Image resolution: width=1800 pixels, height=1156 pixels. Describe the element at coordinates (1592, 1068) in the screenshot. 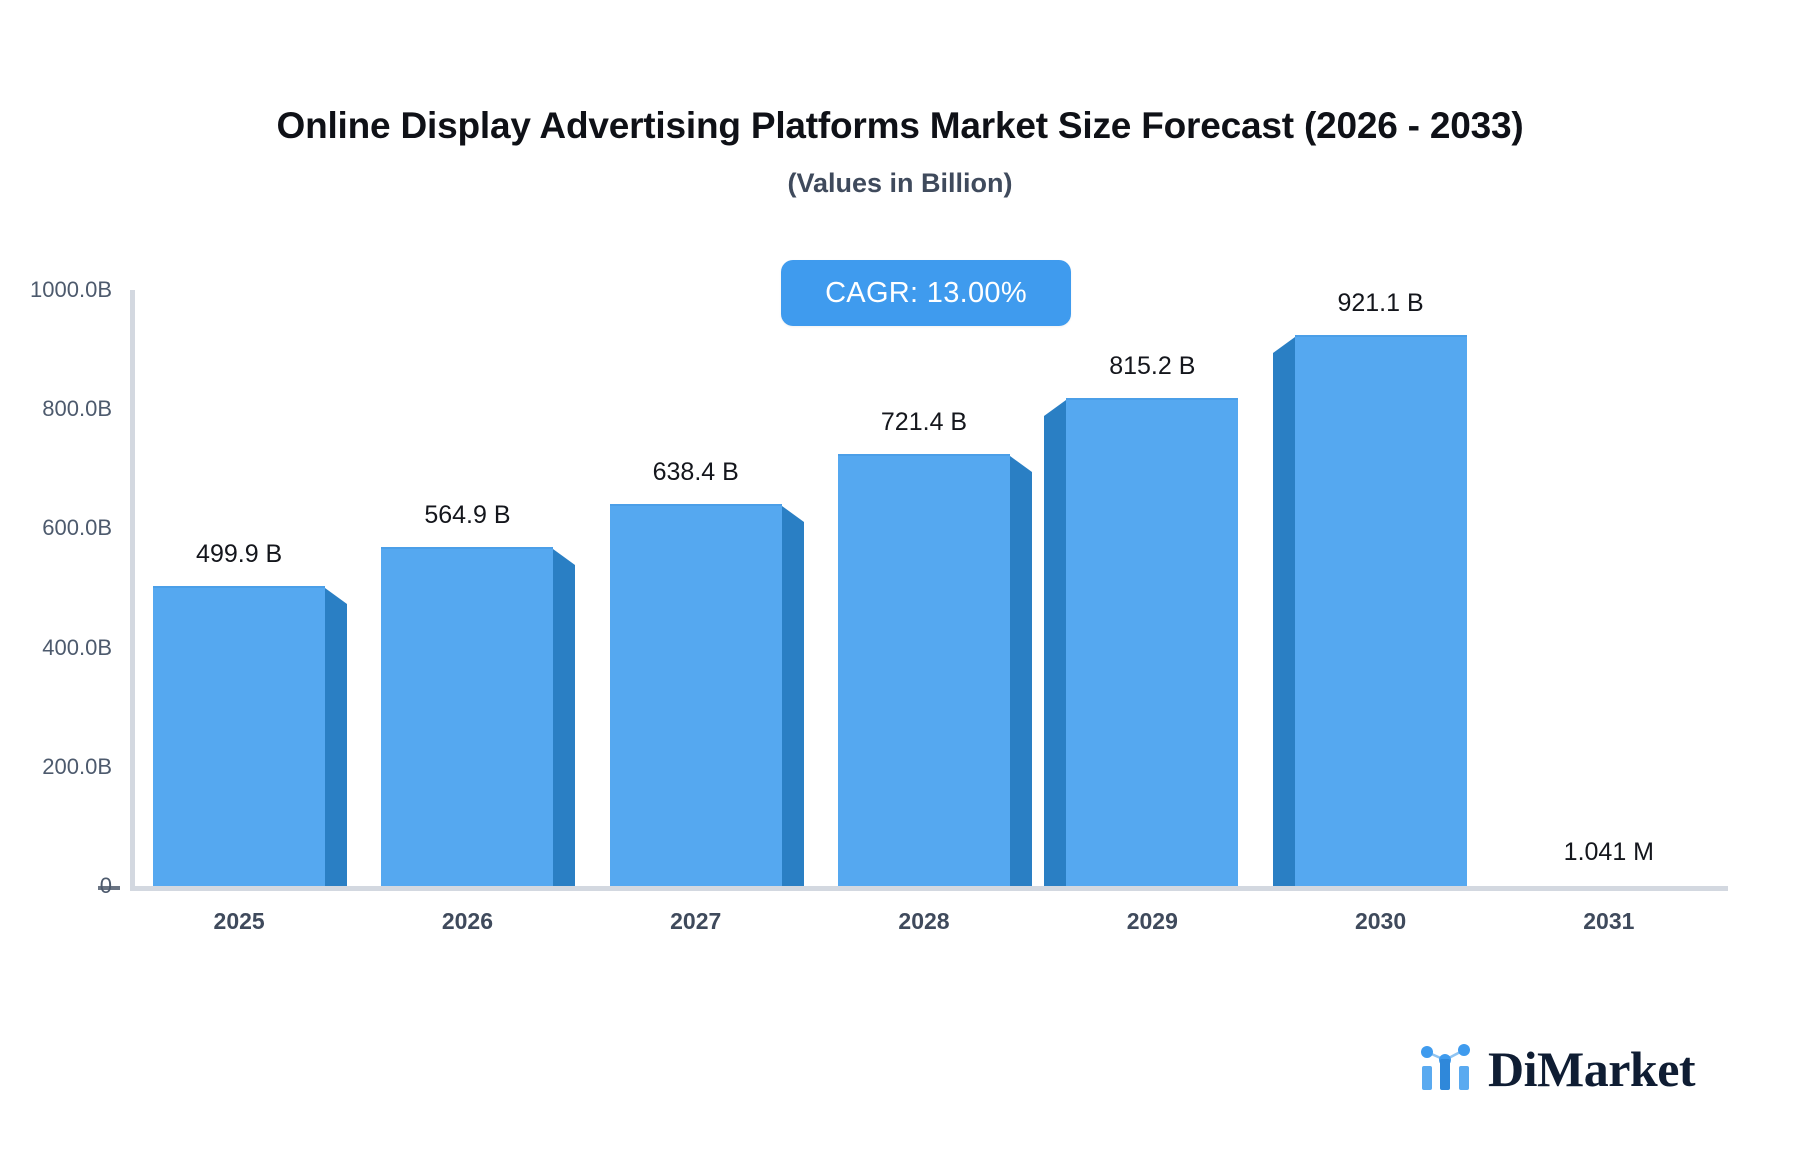

I see `logo-text: DiMarket` at that location.